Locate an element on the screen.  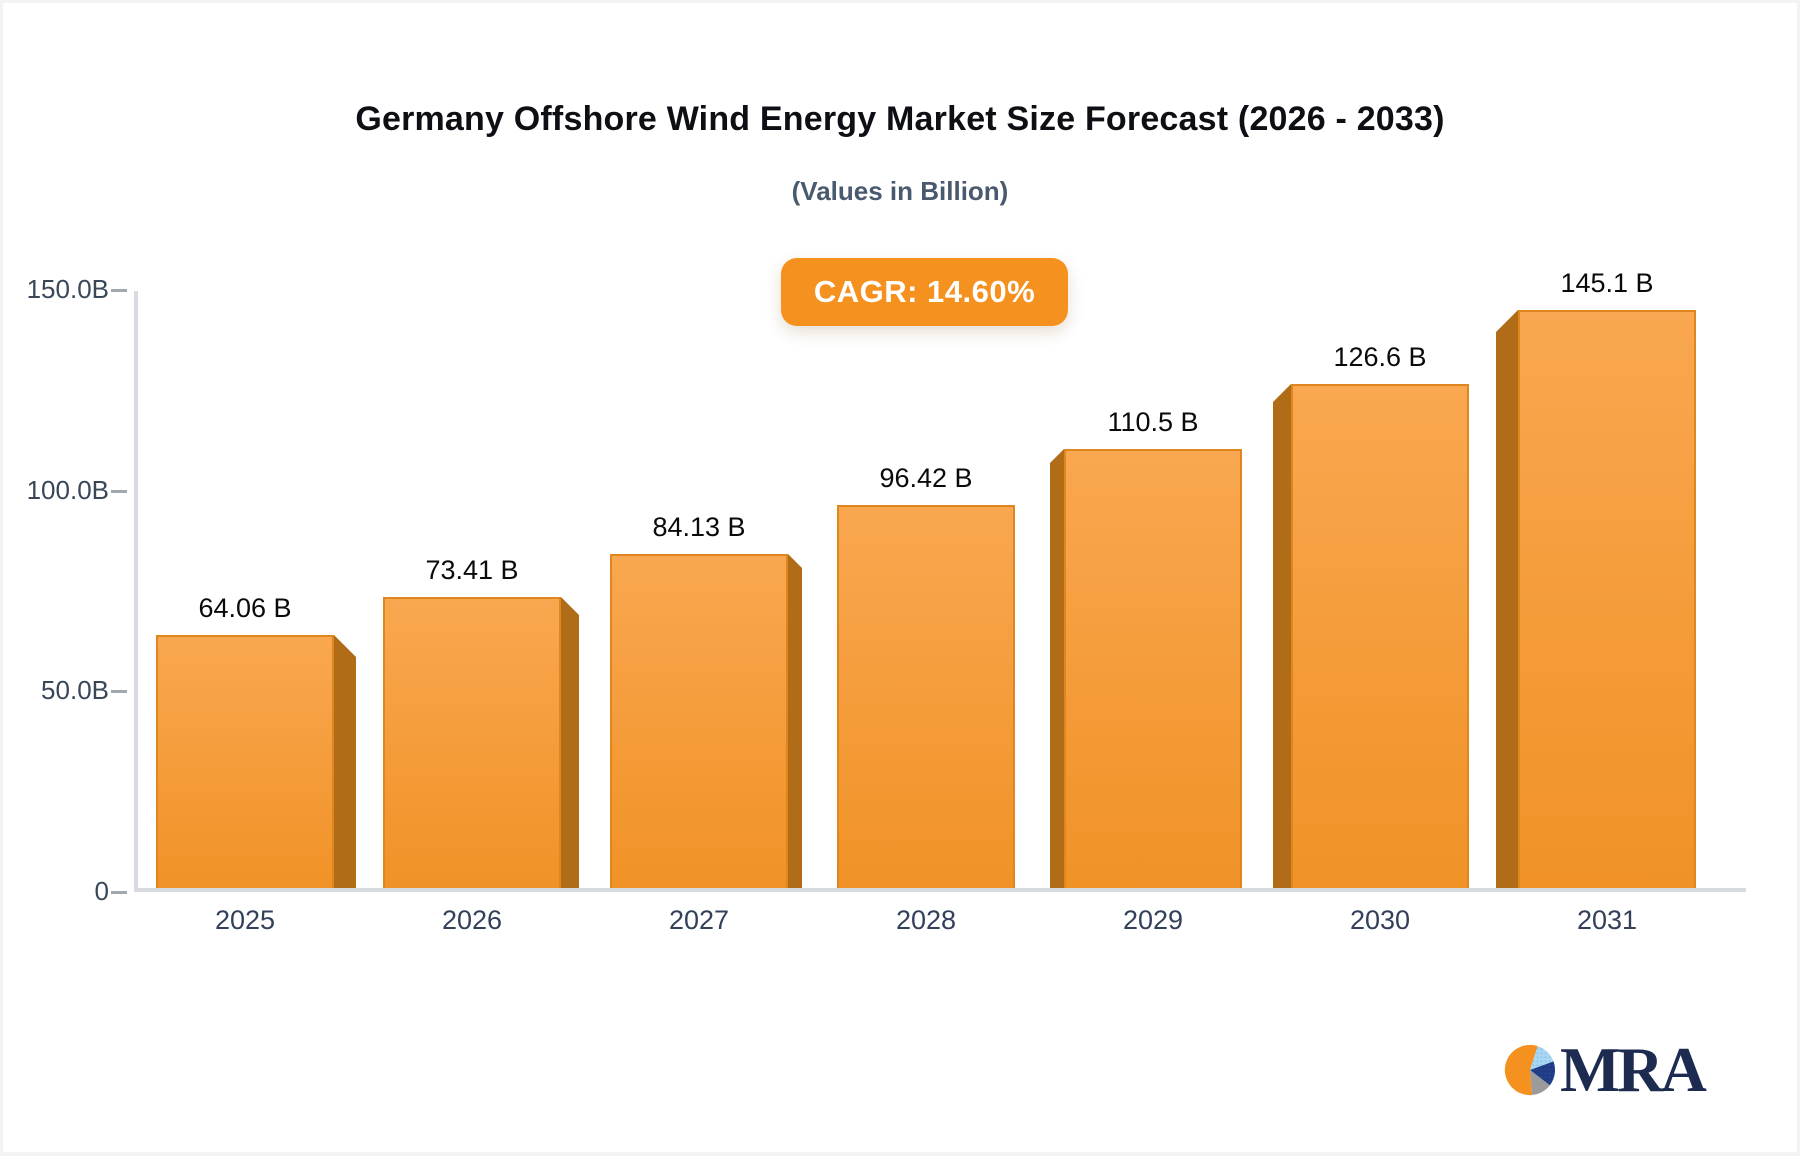
x-tick-label: 2029 is located at coordinates (1153, 920).